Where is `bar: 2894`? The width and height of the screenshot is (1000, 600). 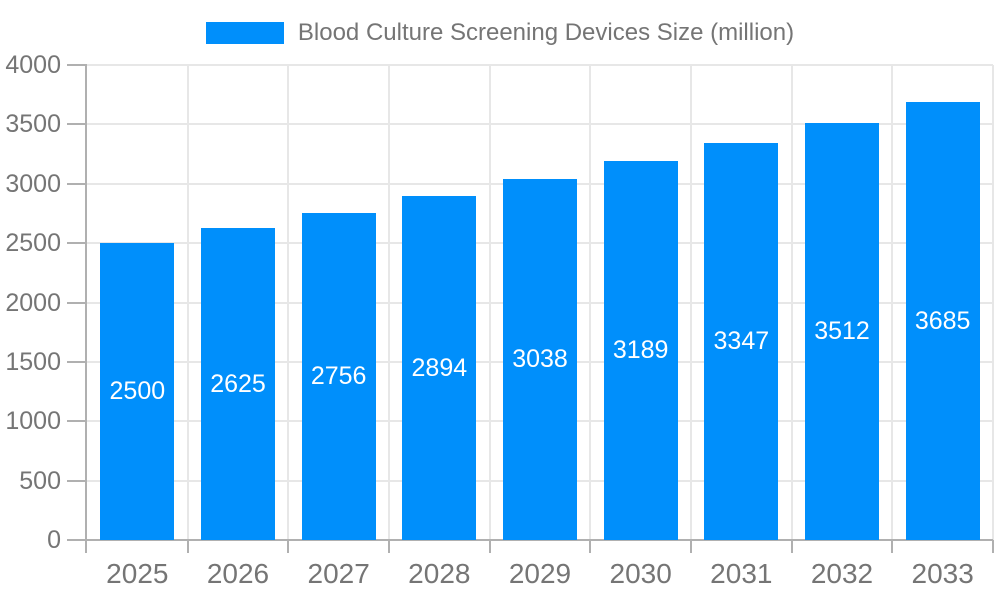
bar: 2894 is located at coordinates (439, 368).